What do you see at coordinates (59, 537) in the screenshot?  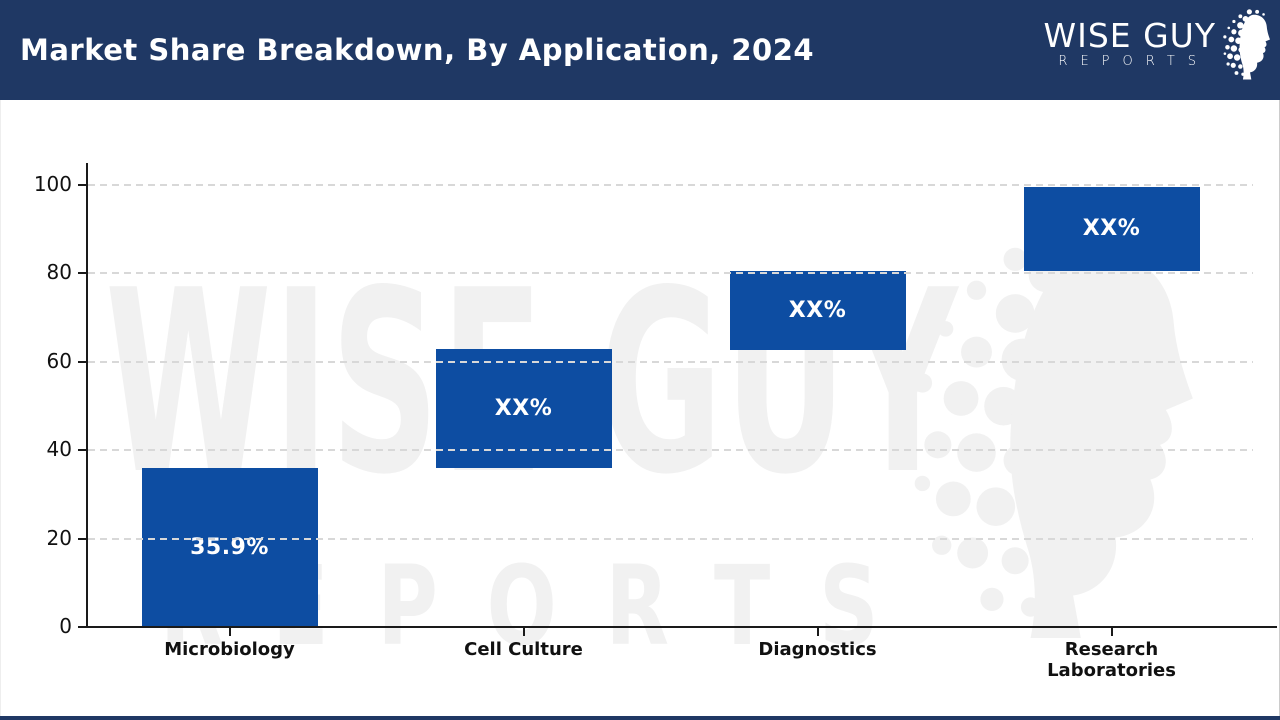 I see `y-tick-label: 20` at bounding box center [59, 537].